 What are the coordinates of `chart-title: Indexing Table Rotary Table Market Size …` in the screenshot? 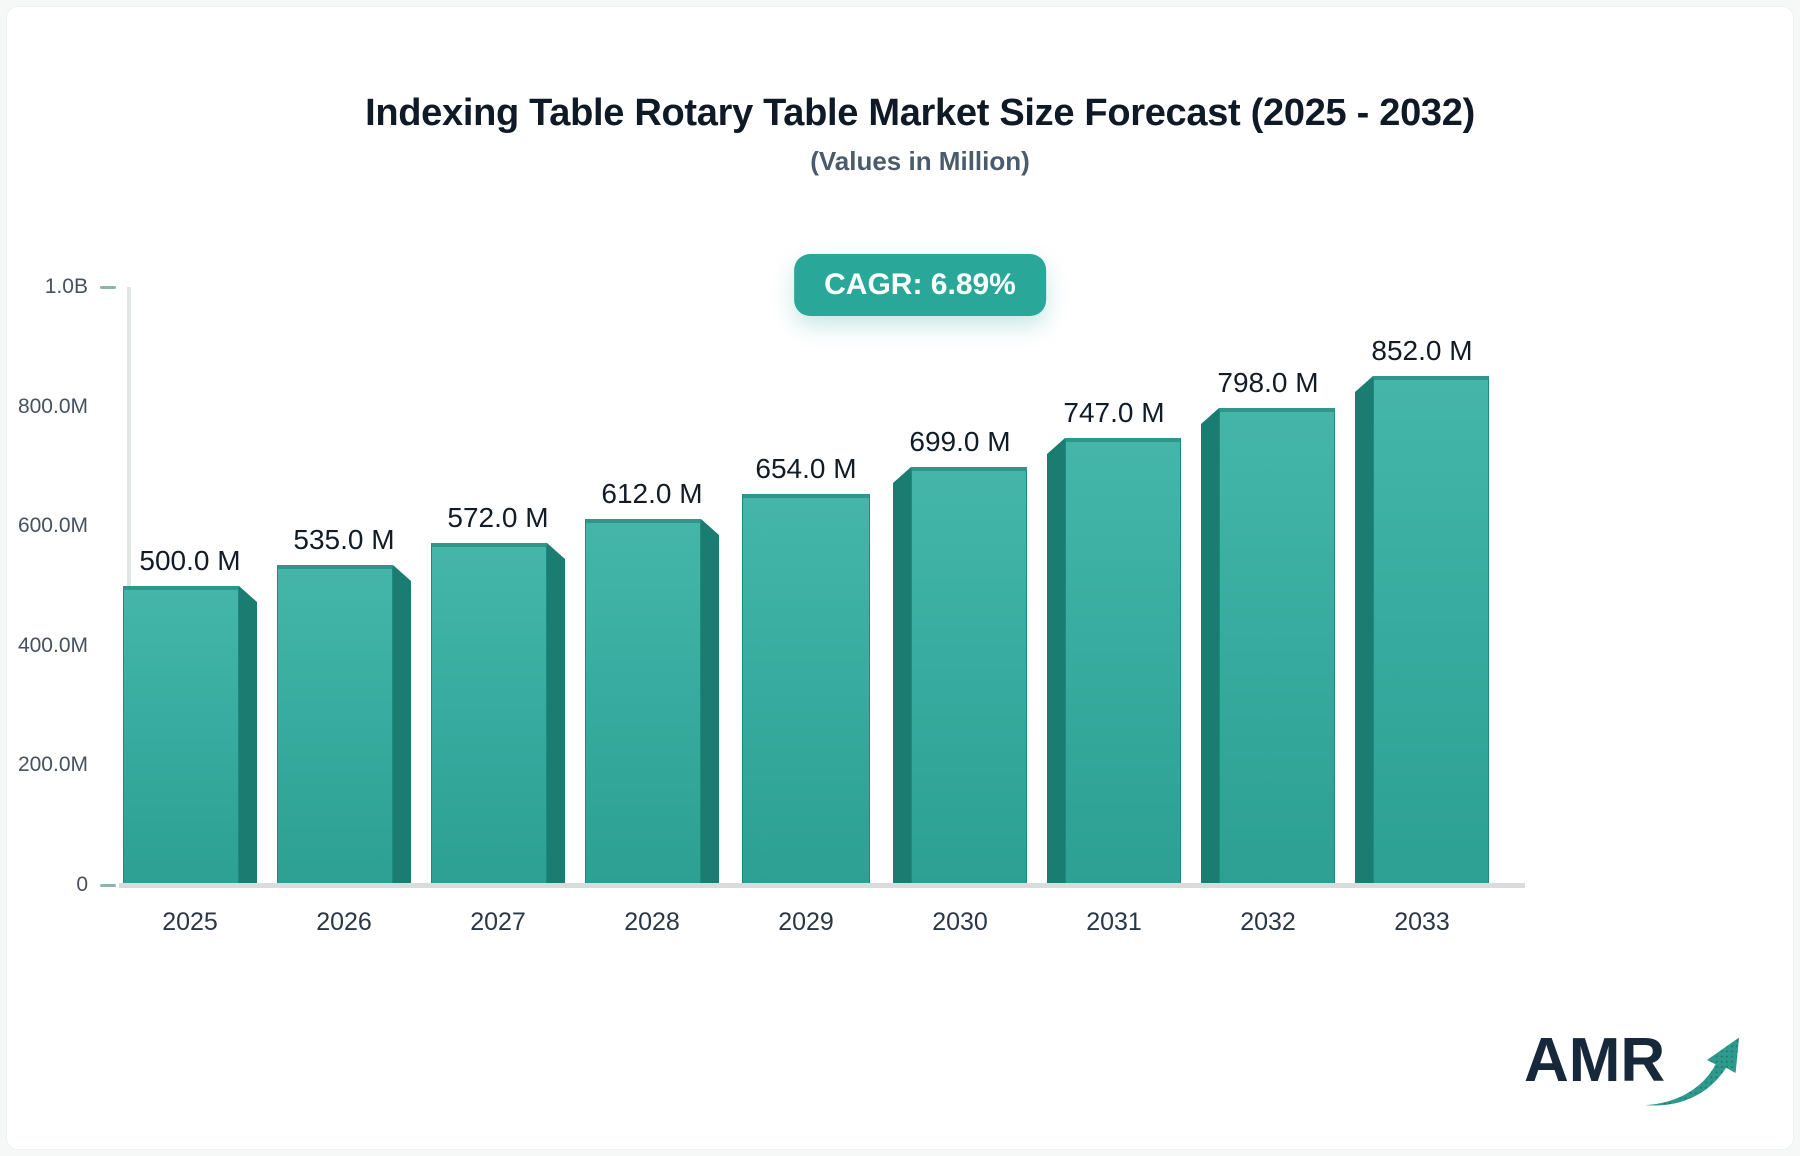 It's located at (920, 113).